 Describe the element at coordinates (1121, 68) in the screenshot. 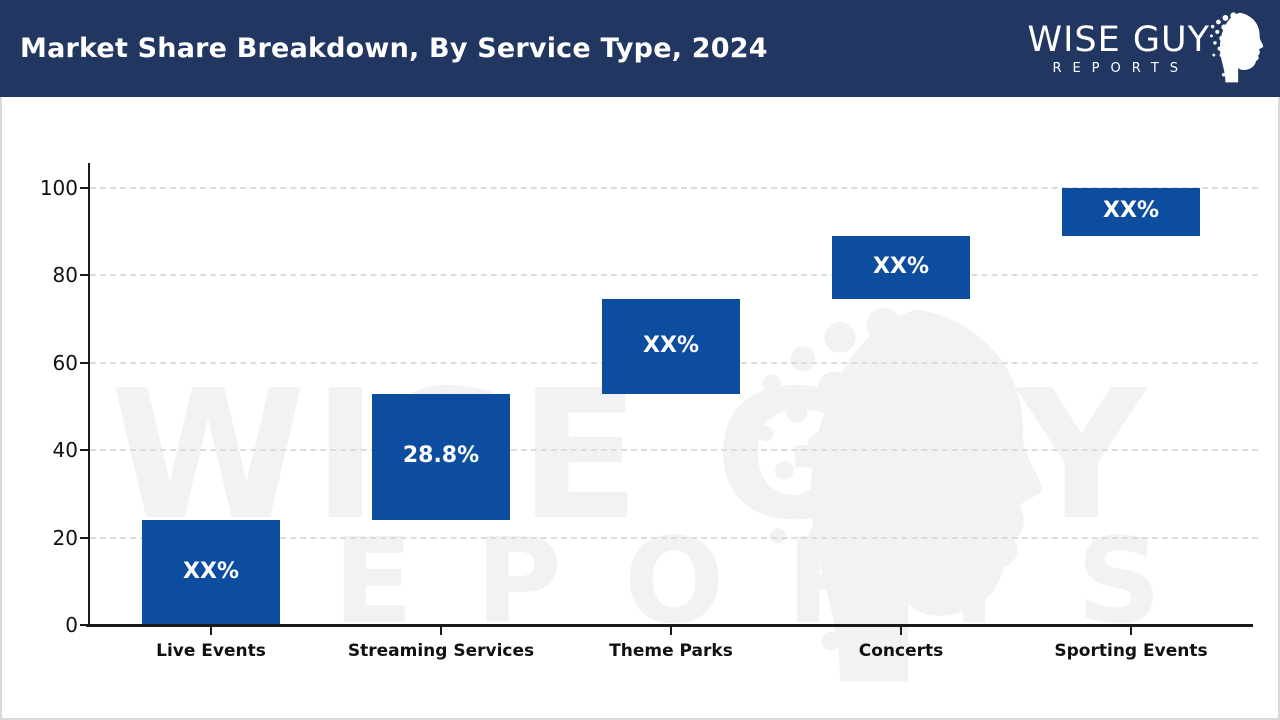

I see `brand-subtitle: REPORTS` at that location.